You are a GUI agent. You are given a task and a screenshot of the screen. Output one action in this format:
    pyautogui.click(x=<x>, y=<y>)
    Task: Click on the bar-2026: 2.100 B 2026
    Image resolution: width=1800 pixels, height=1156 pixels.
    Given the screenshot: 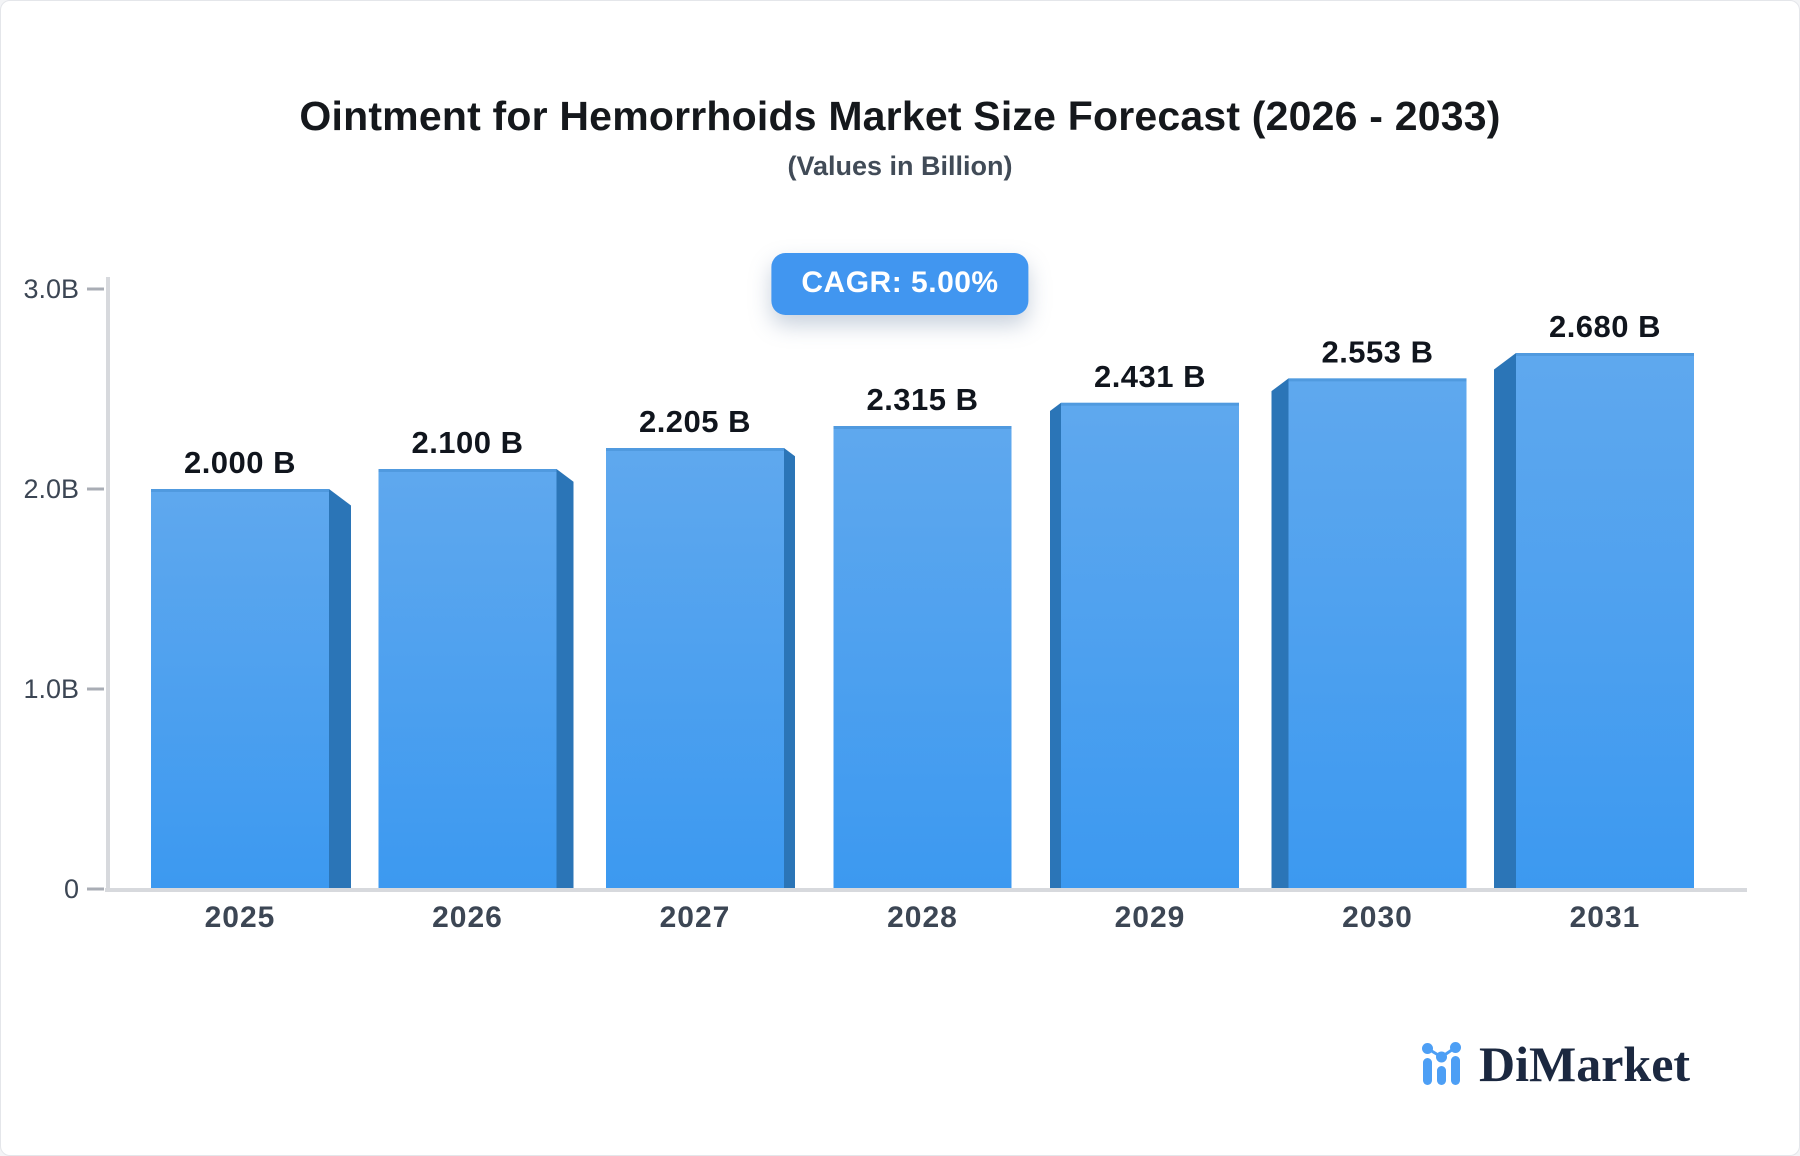 What is the action you would take?
    pyautogui.click(x=476, y=679)
    